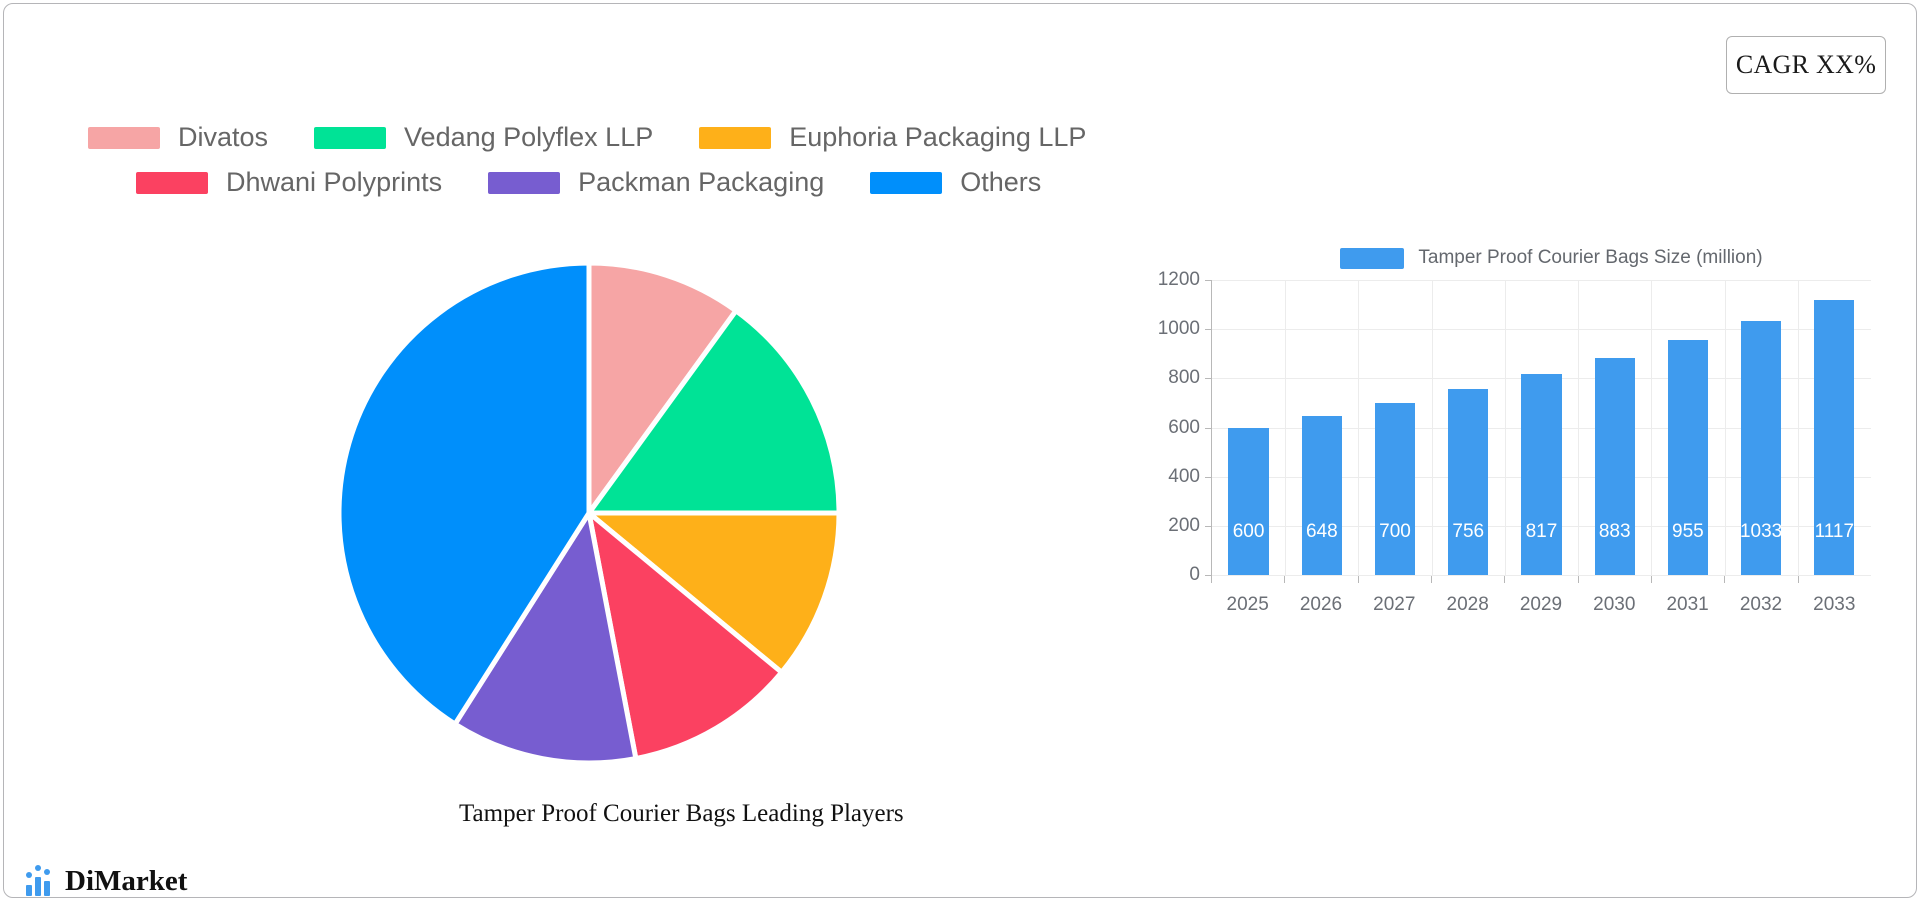  Describe the element at coordinates (223, 137) in the screenshot. I see `legend-label: Divatos` at that location.